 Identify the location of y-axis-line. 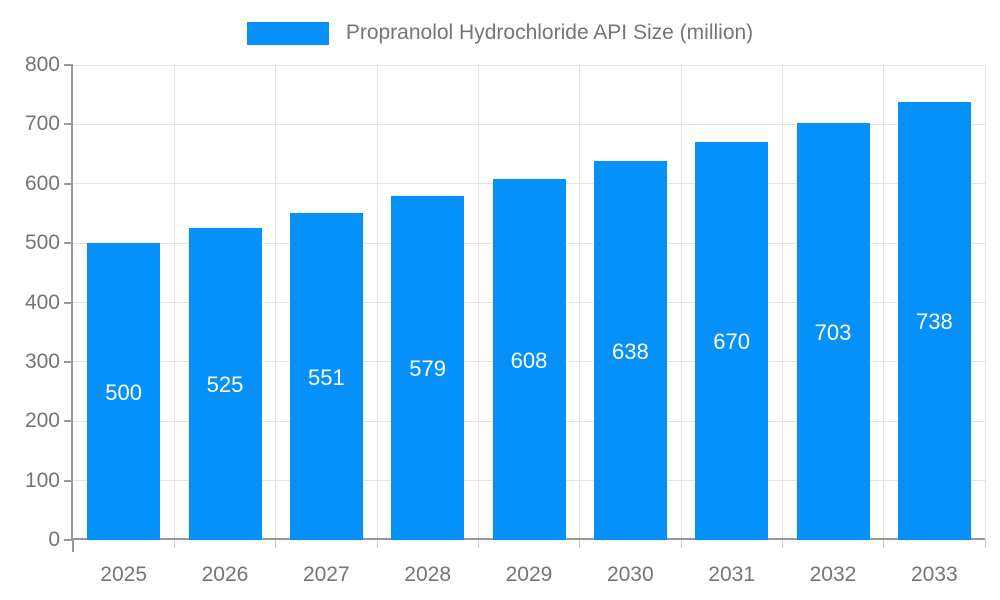
(72, 302).